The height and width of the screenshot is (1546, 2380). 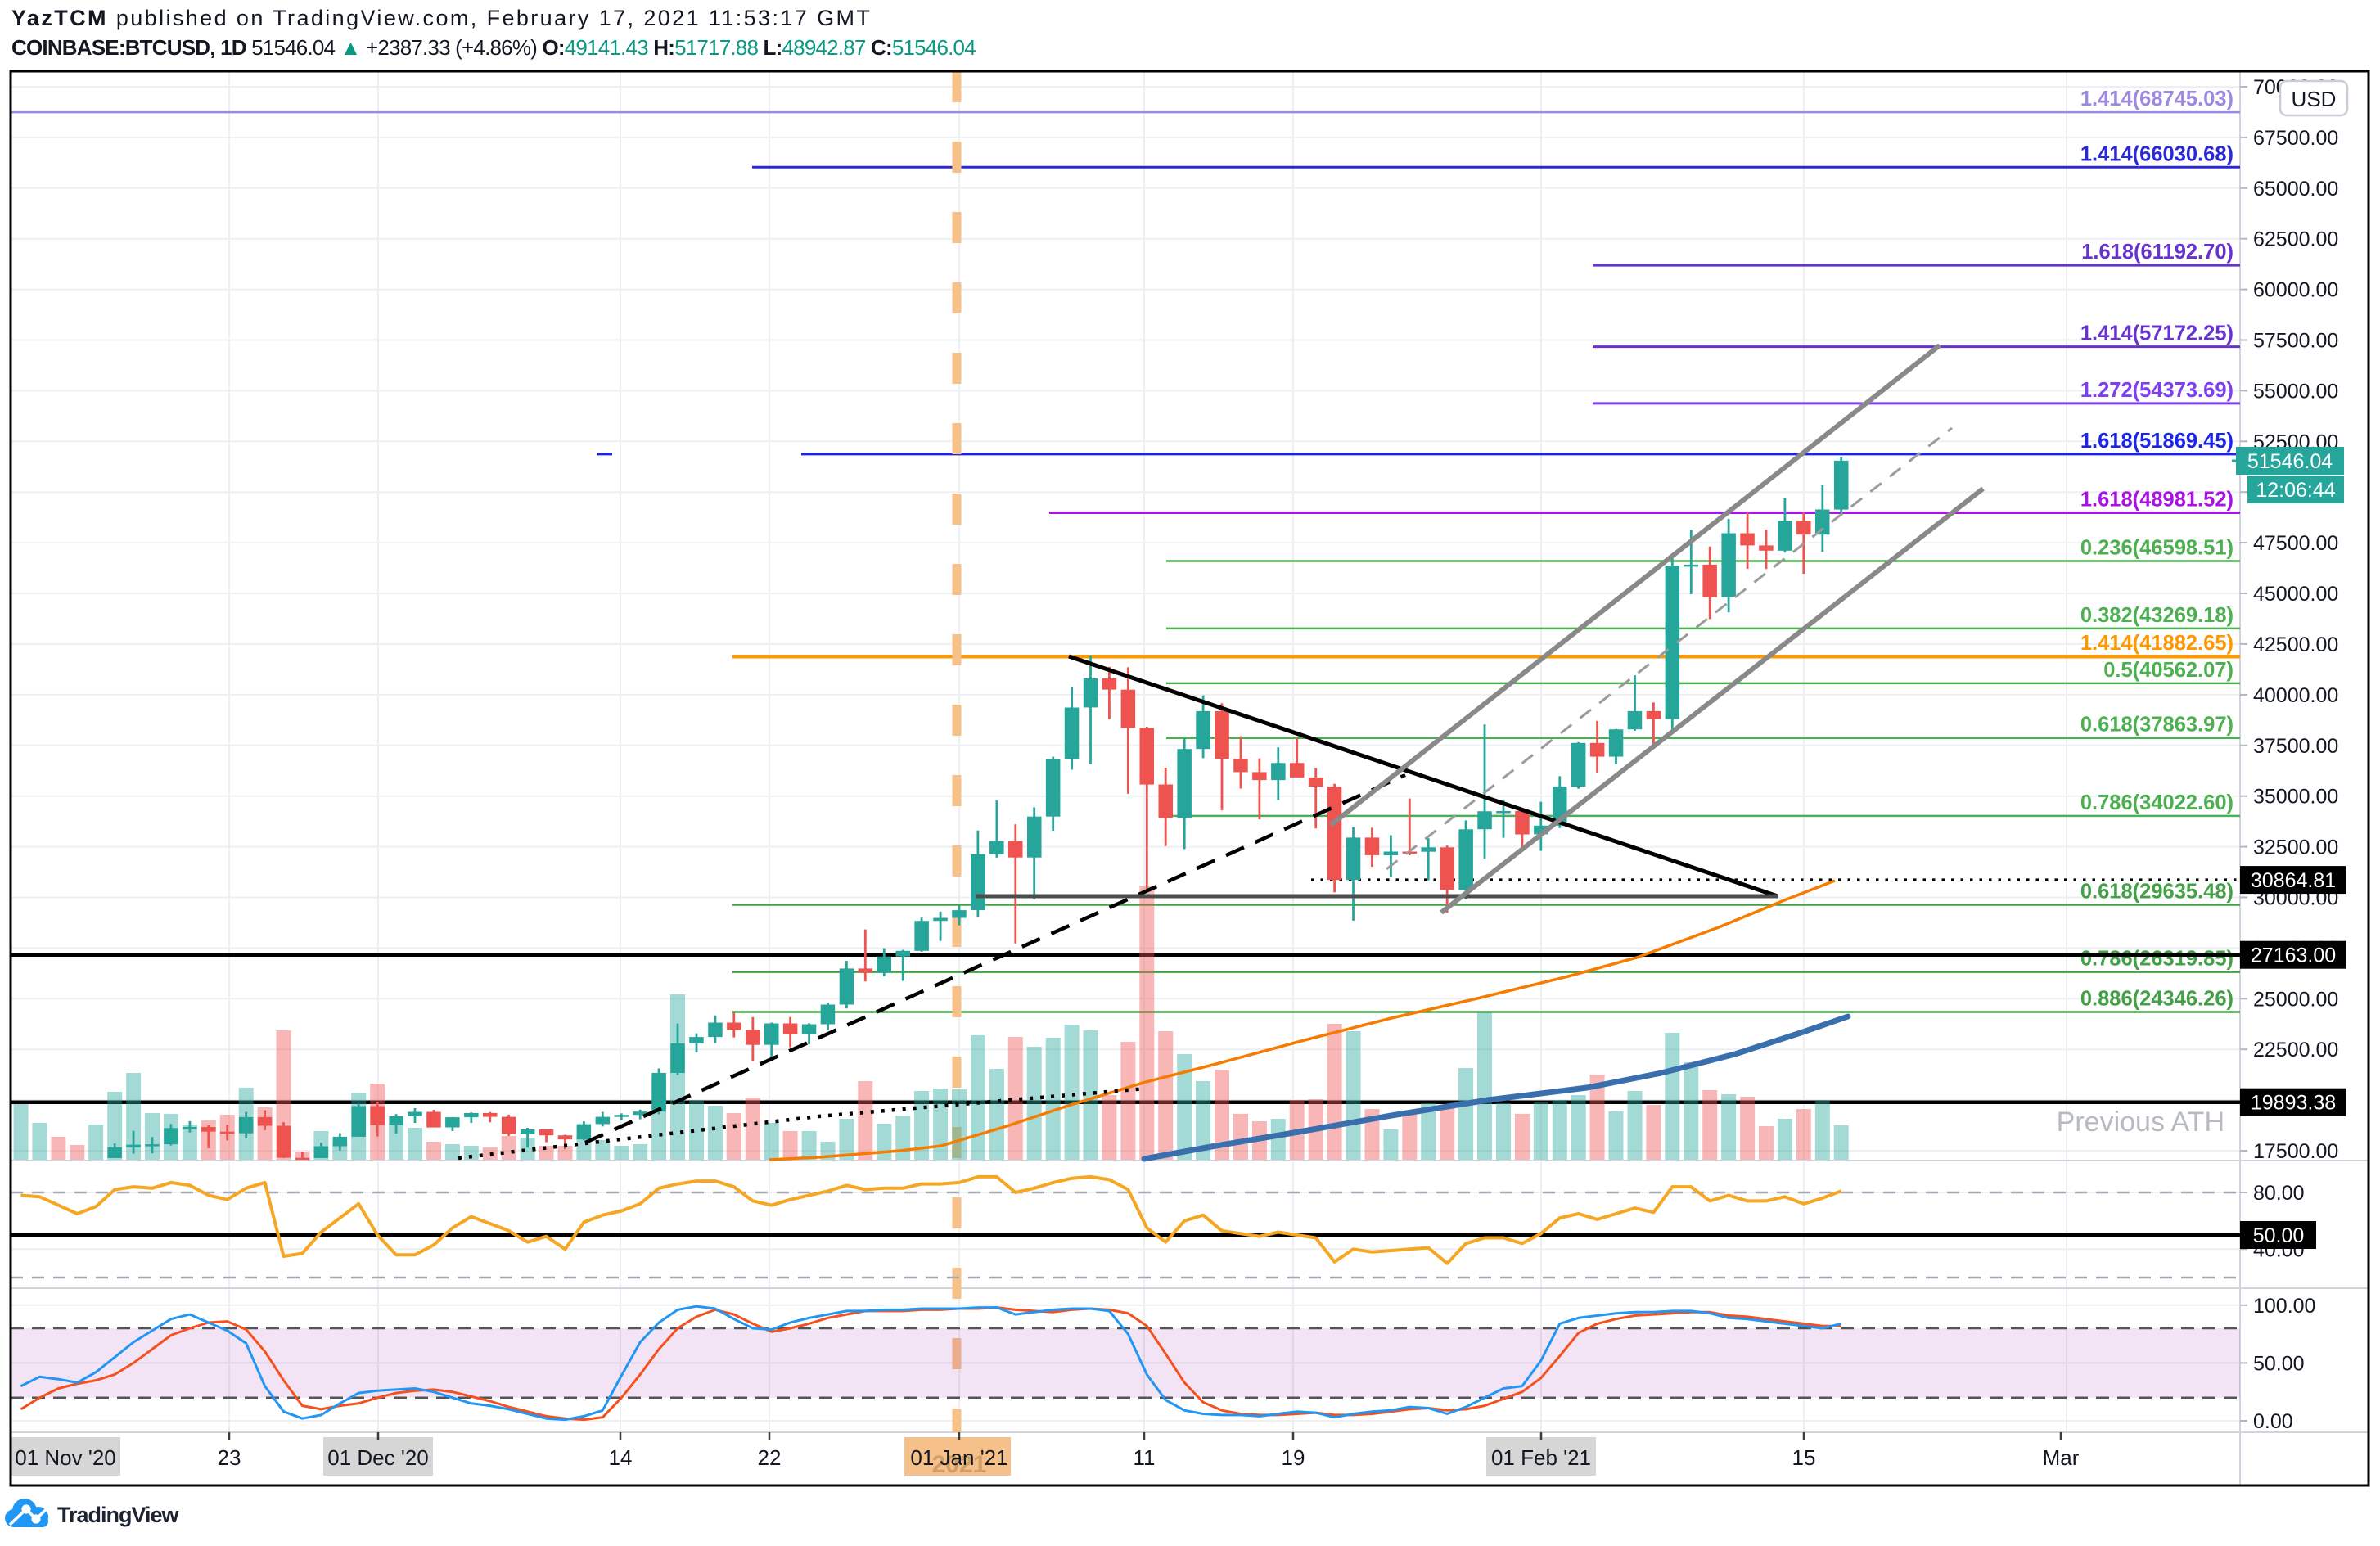 What do you see at coordinates (2157, 501) in the screenshot?
I see `svg-text: 1.618(48981.52)` at bounding box center [2157, 501].